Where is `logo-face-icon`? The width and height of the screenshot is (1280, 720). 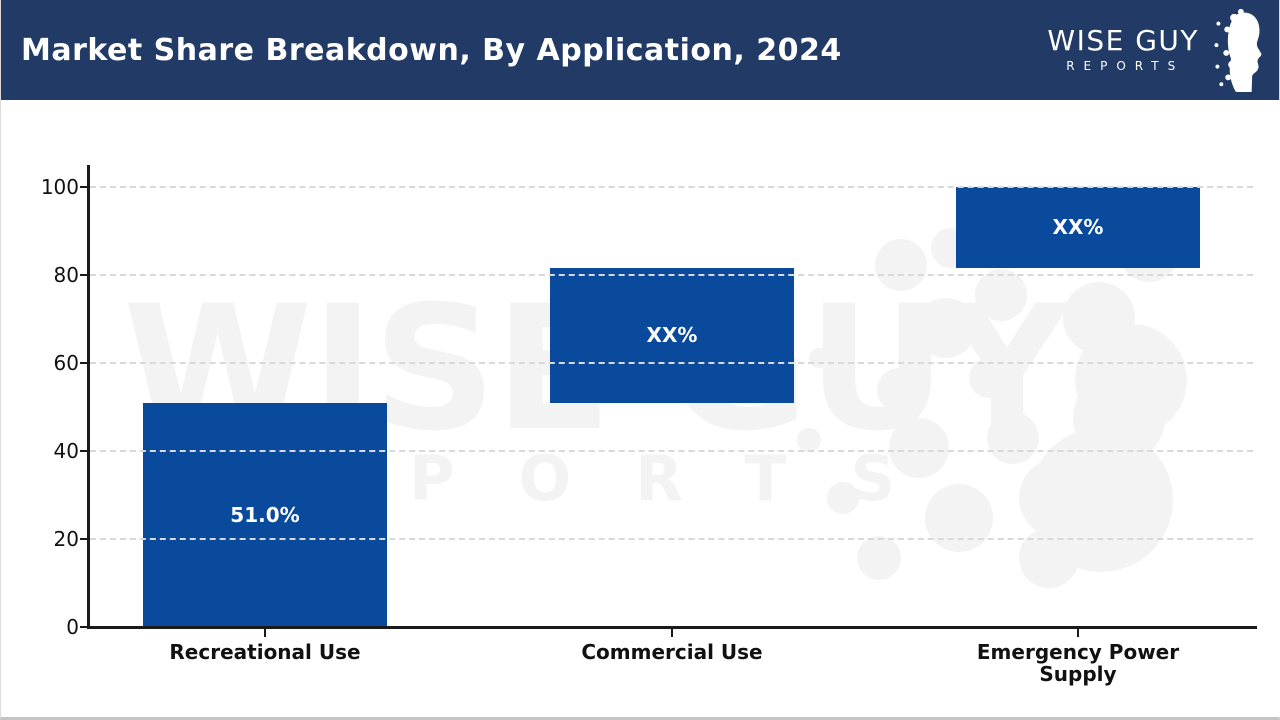 logo-face-icon is located at coordinates (1238, 50).